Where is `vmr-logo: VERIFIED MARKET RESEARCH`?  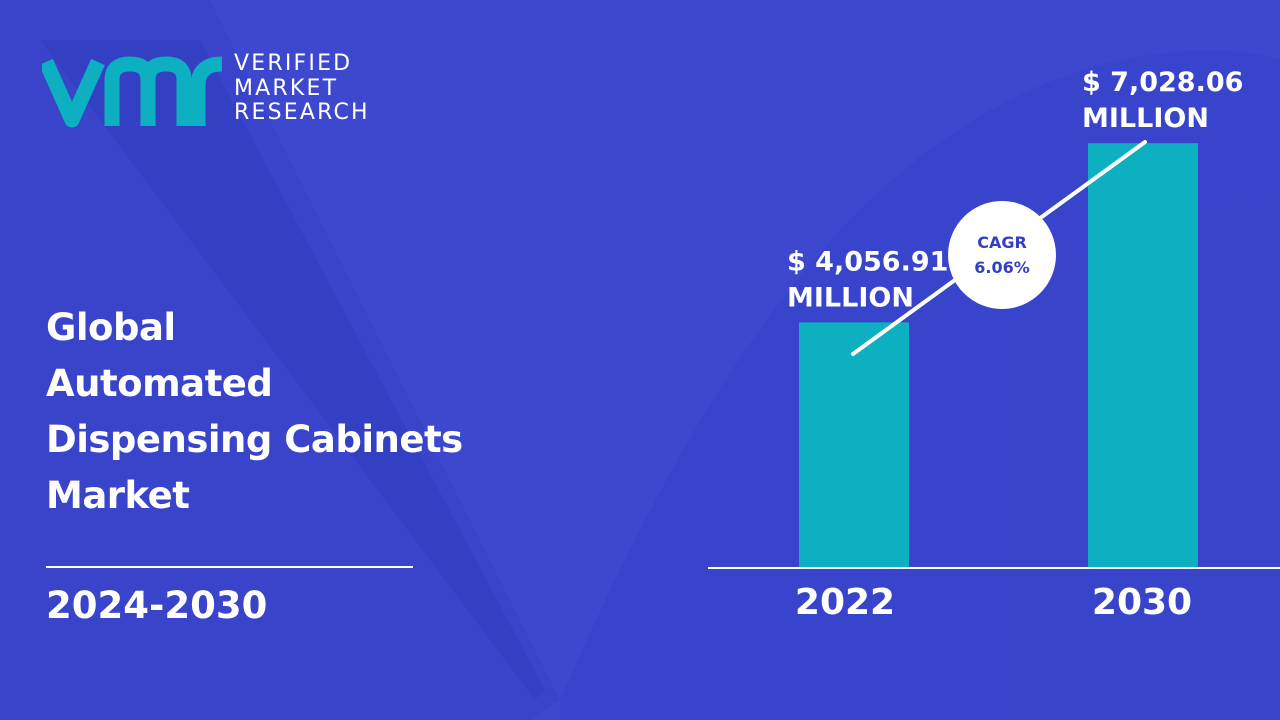
vmr-logo: VERIFIED MARKET RESEARCH is located at coordinates (222, 90).